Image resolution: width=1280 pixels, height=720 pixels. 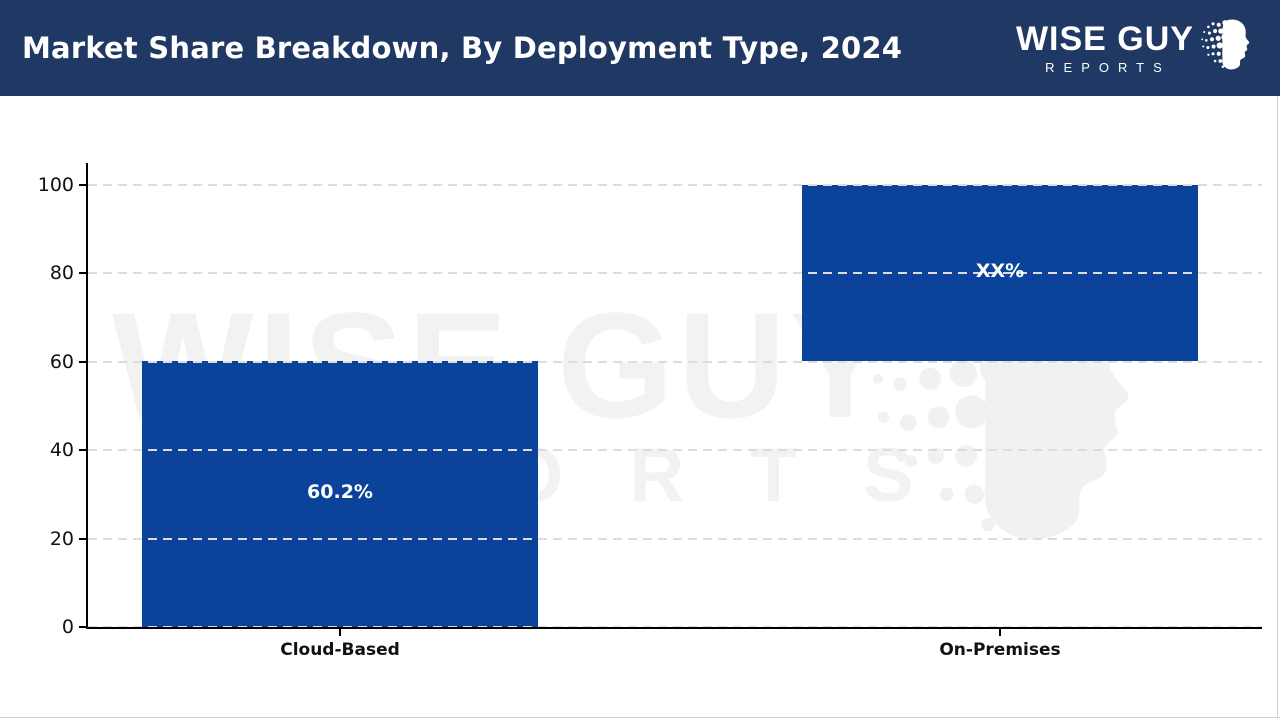 I want to click on x-category-label: On-Premises, so click(x=1000, y=650).